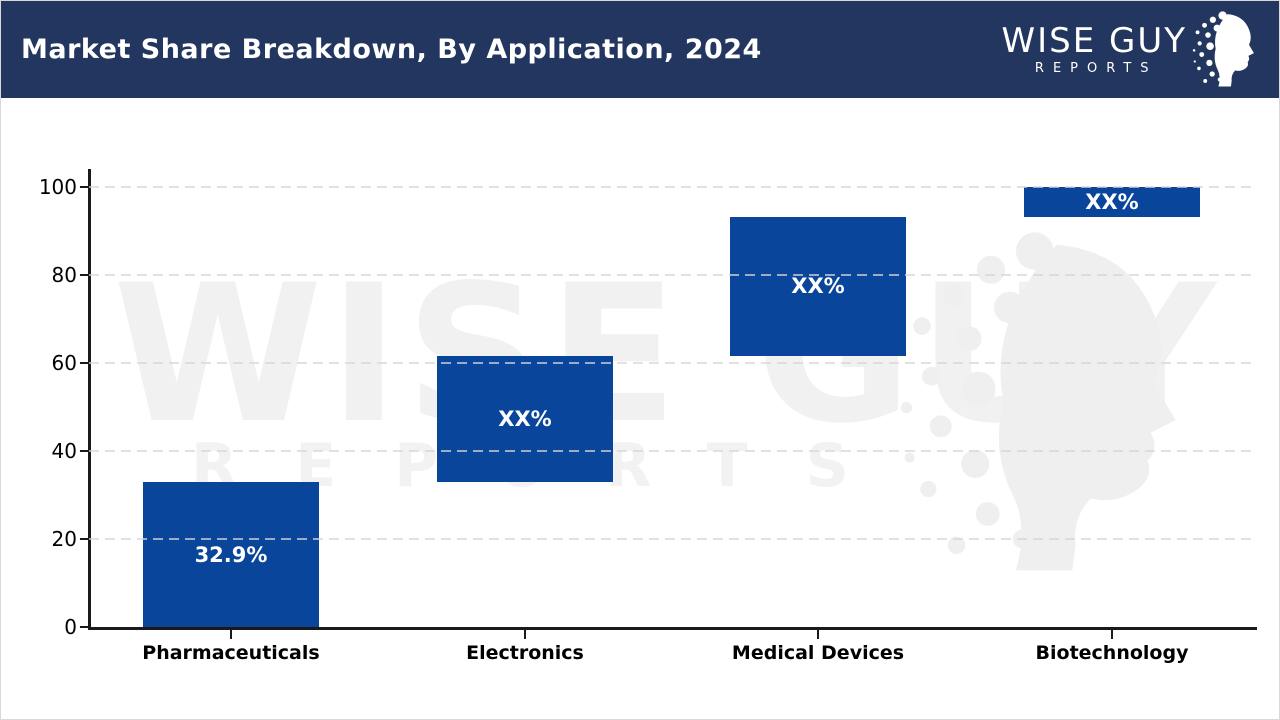 The image size is (1280, 720). What do you see at coordinates (70, 627) in the screenshot?
I see `y-tick-label: 0` at bounding box center [70, 627].